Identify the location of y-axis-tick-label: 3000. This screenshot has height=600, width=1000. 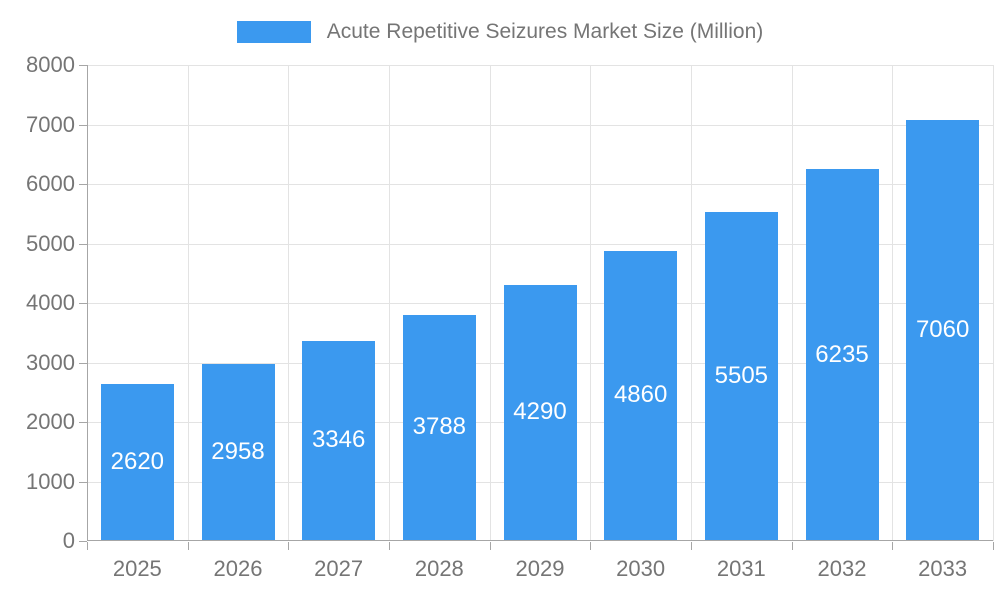
(50, 362).